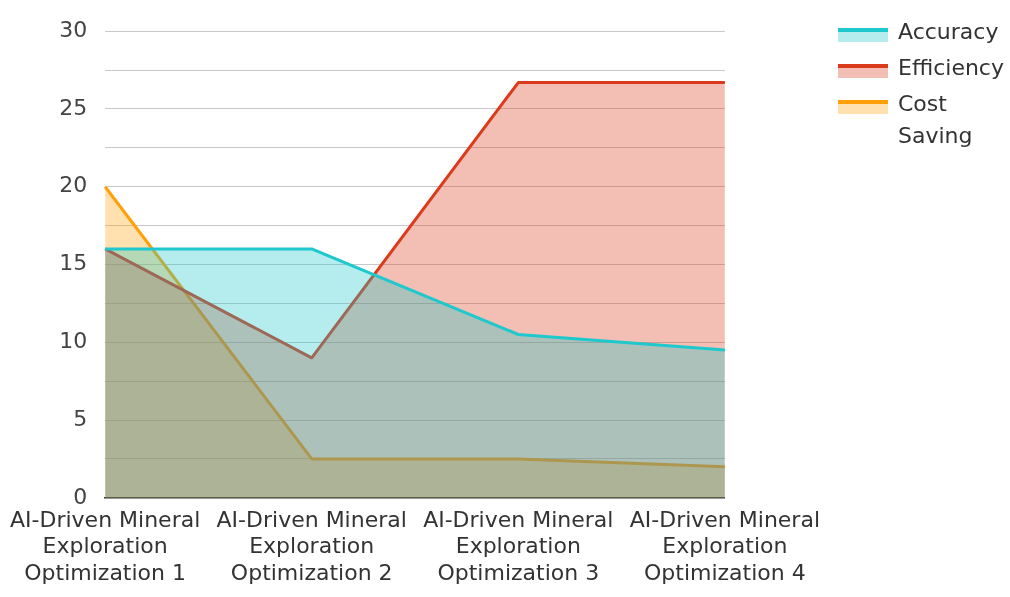  Describe the element at coordinates (105, 545) in the screenshot. I see `x-tick-label: AI-Driven Mineral Exploration Optimization 1` at that location.